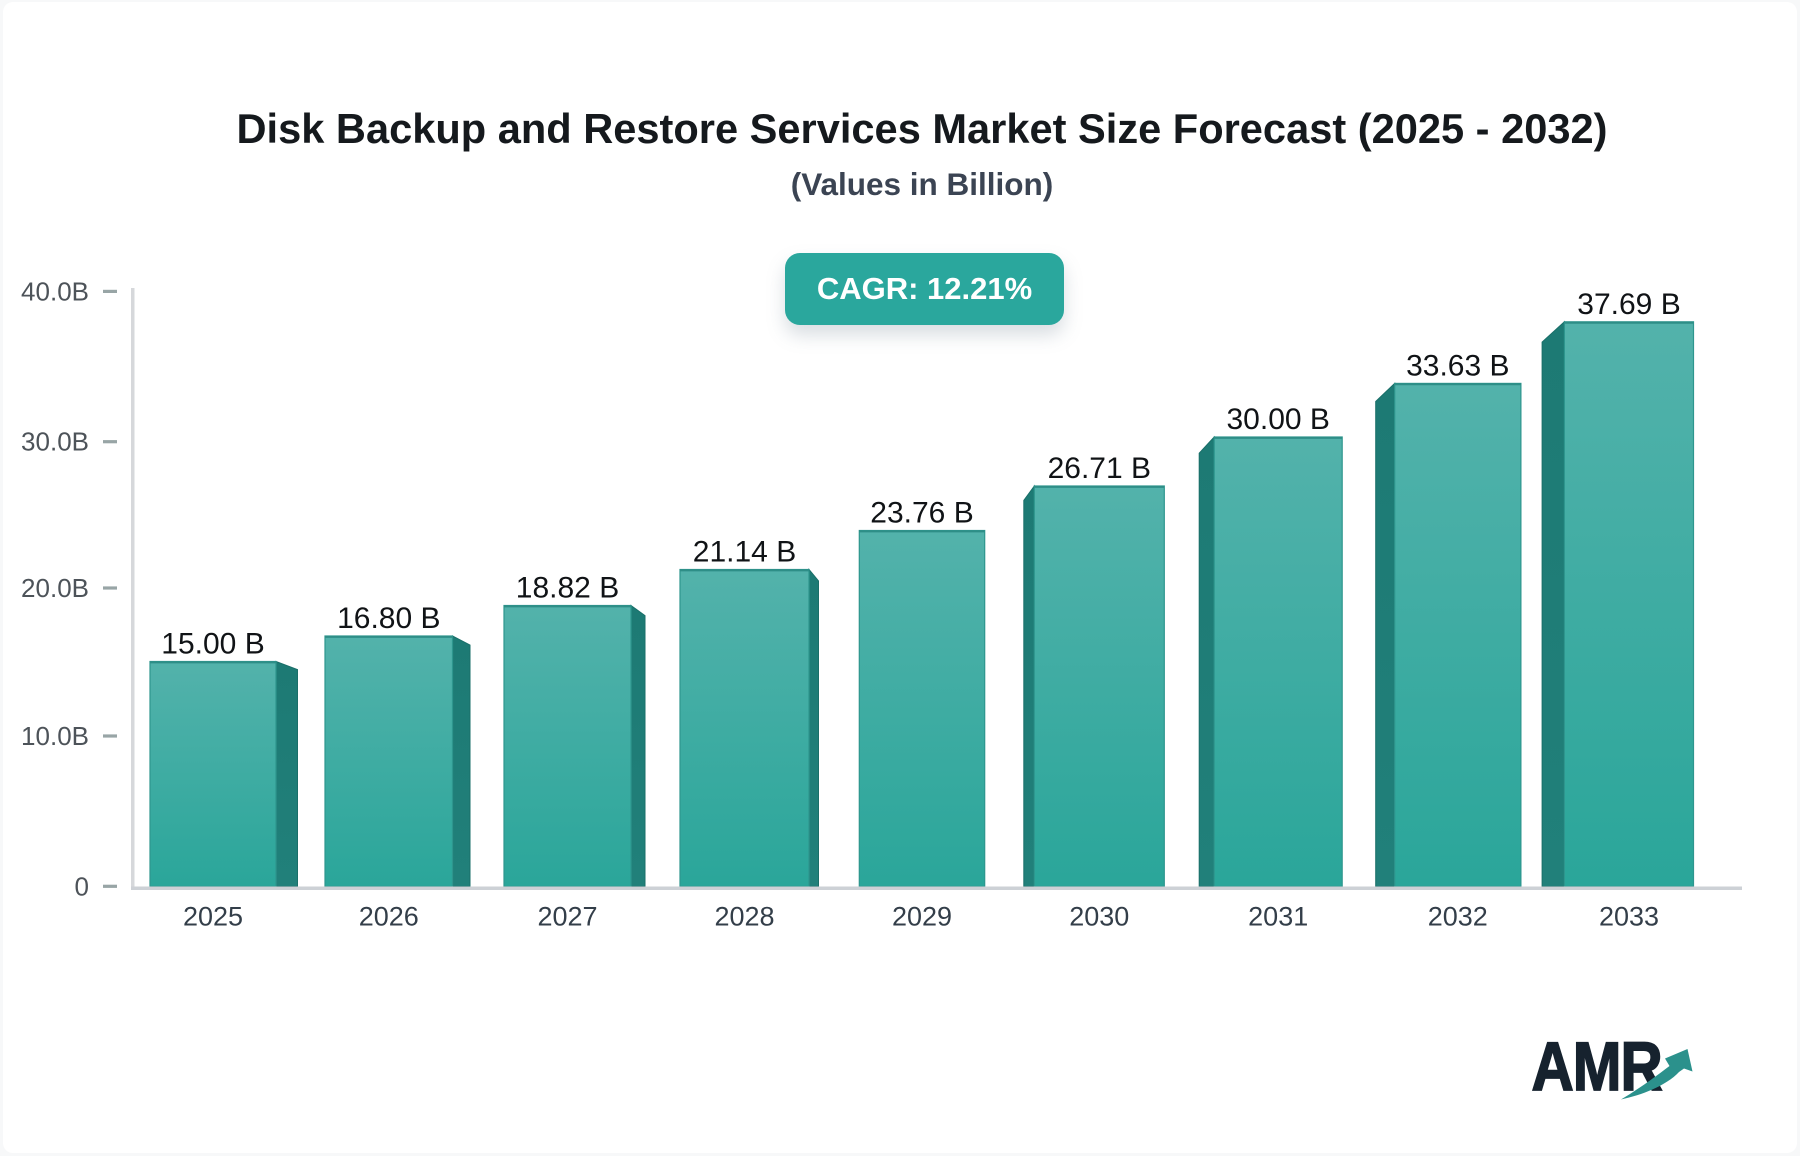  I want to click on svg-text: 2025, so click(213, 917).